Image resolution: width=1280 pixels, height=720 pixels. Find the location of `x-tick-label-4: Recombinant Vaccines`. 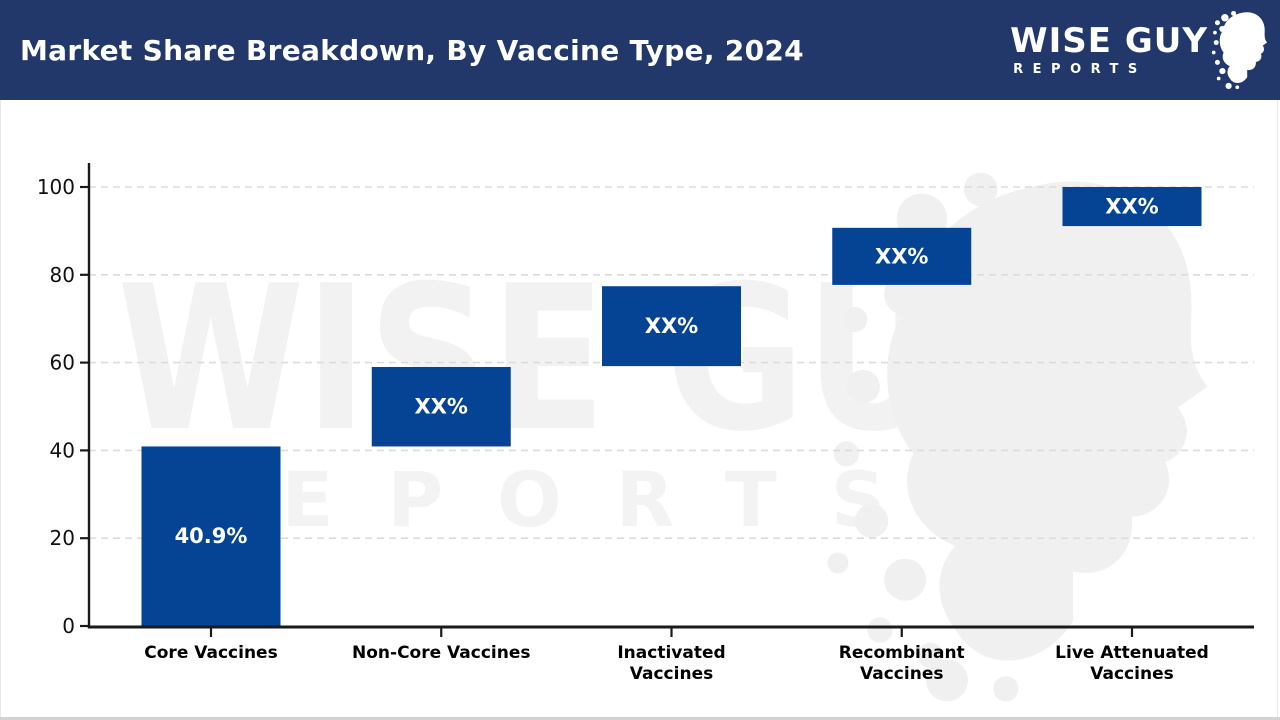

x-tick-label-4: Recombinant Vaccines is located at coordinates (902, 663).